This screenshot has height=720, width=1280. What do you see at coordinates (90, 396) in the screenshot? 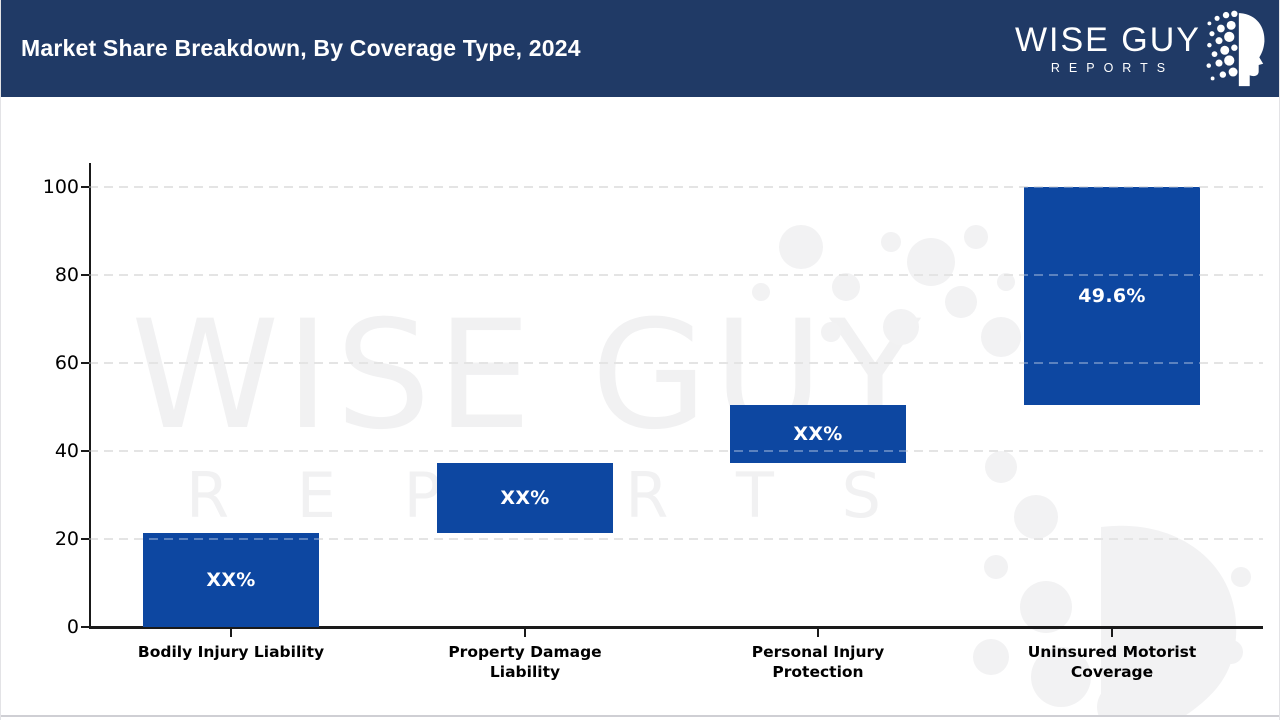
I see `y-axis-spine` at bounding box center [90, 396].